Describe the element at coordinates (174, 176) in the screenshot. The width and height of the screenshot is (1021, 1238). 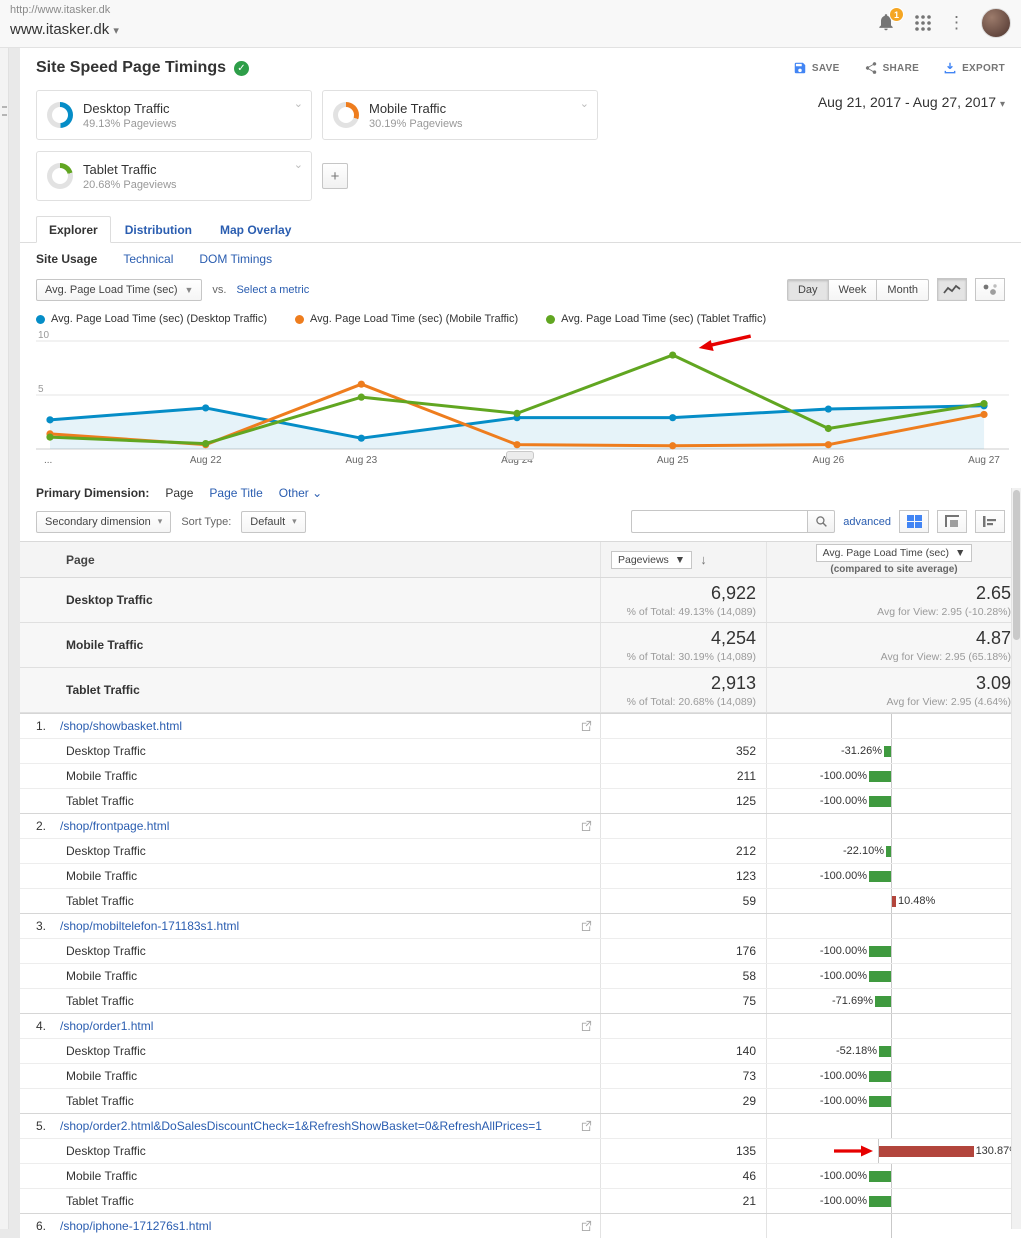
I see `segment-card-tablet: Tablet Traffic 20.68% Pageviews ⌄` at that location.